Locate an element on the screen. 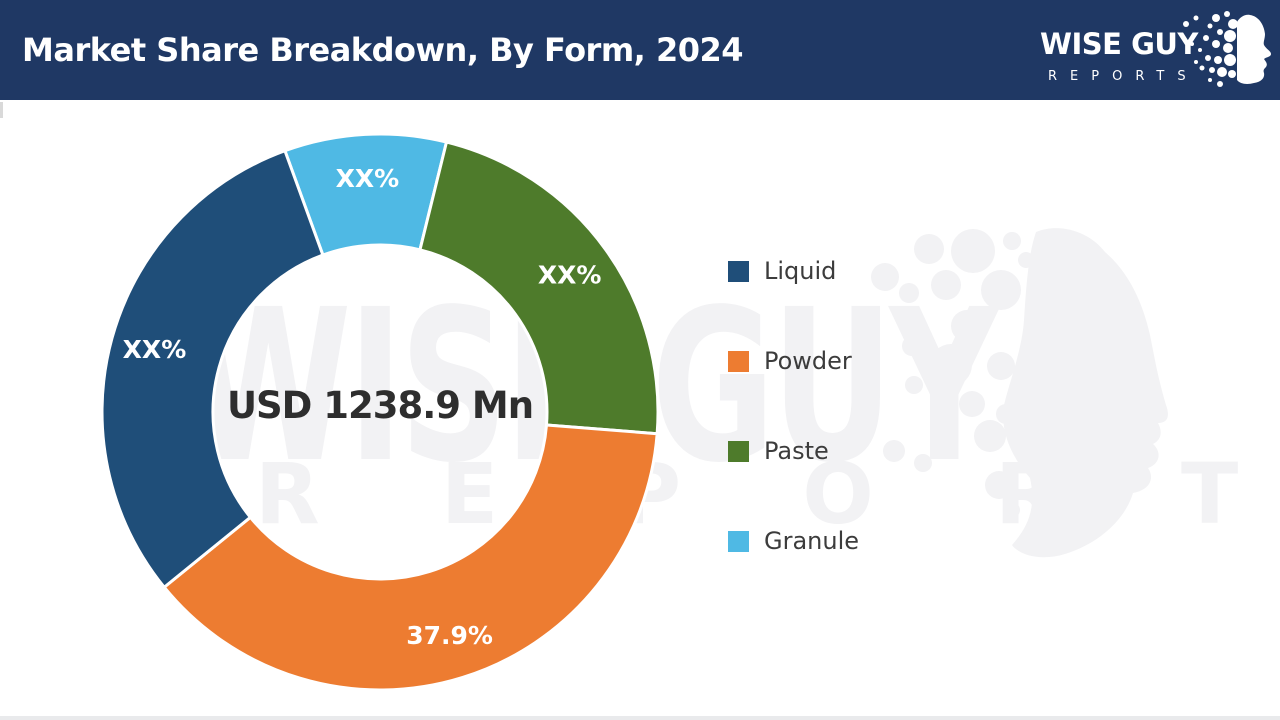 This screenshot has height=720, width=1280. legend-label-powder: Powder is located at coordinates (808, 361).